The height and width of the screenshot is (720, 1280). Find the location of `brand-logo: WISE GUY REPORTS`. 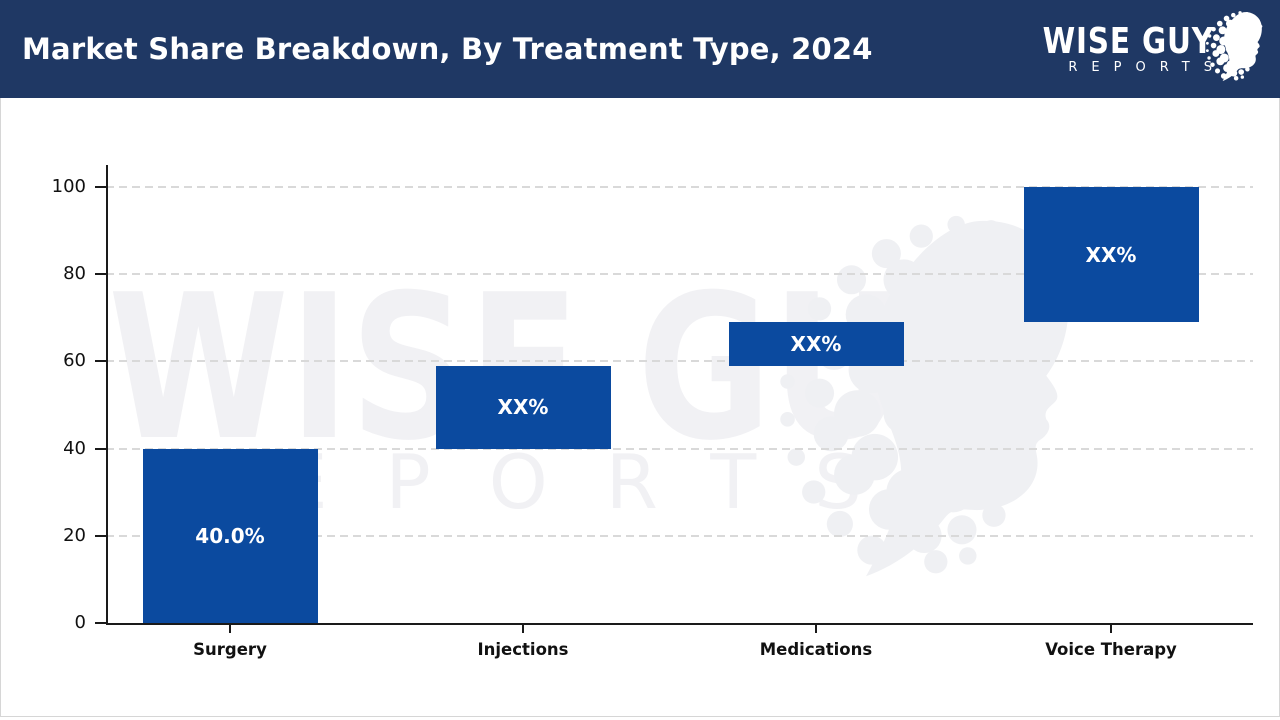

brand-logo: WISE GUY REPORTS is located at coordinates (1135, 49).